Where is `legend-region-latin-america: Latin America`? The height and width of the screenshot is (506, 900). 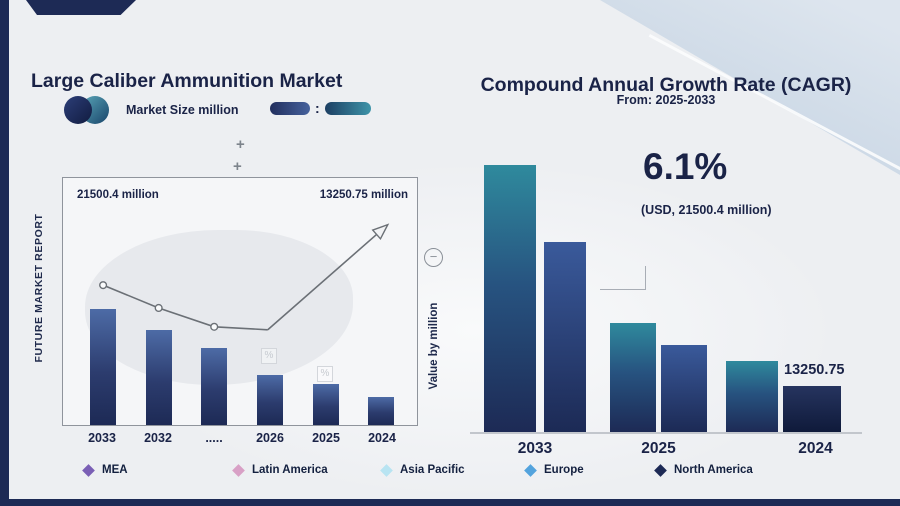
legend-region-latin-america: Latin America is located at coordinates (280, 470).